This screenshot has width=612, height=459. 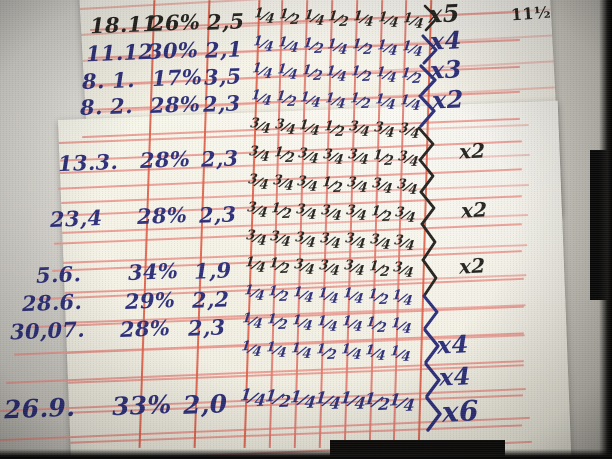 What do you see at coordinates (210, 299) in the screenshot?
I see `row-value: 2,2` at bounding box center [210, 299].